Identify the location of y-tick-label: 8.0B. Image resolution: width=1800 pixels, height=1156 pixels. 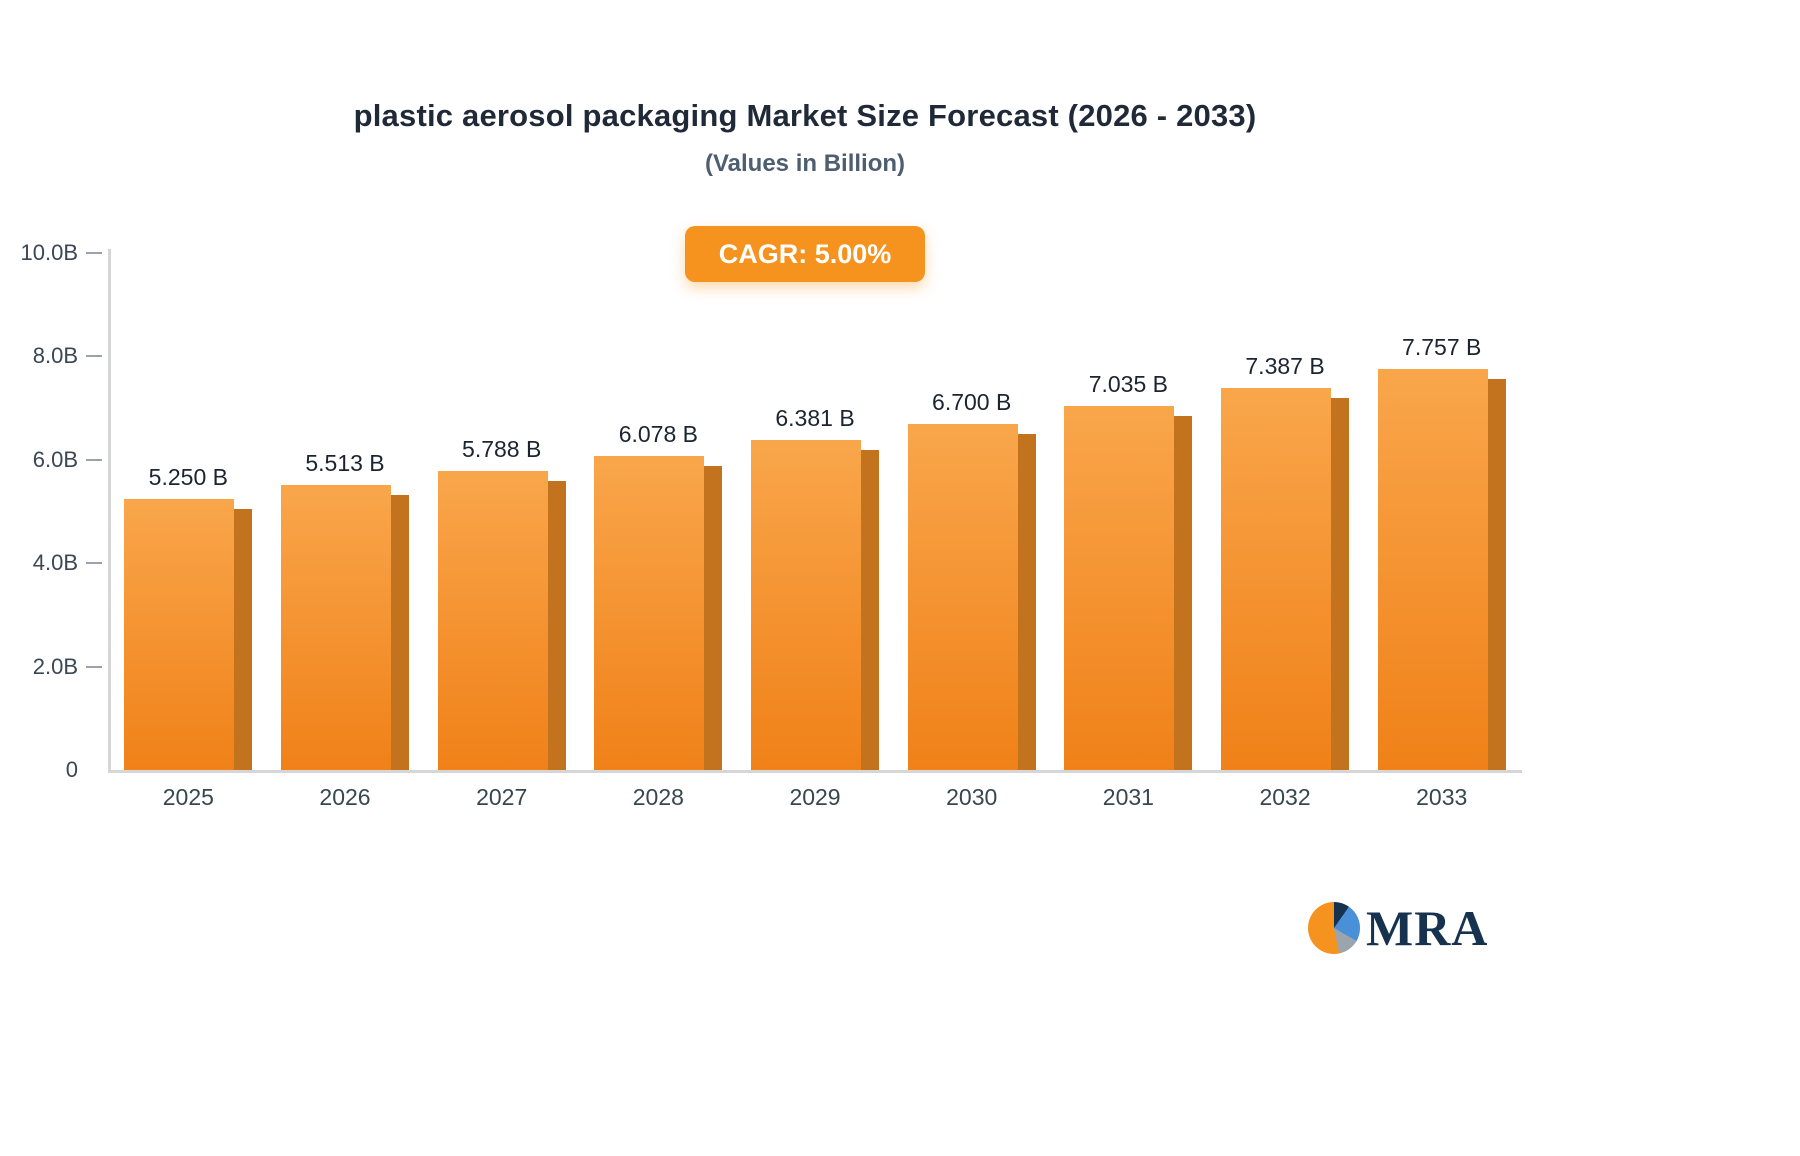
(55, 356).